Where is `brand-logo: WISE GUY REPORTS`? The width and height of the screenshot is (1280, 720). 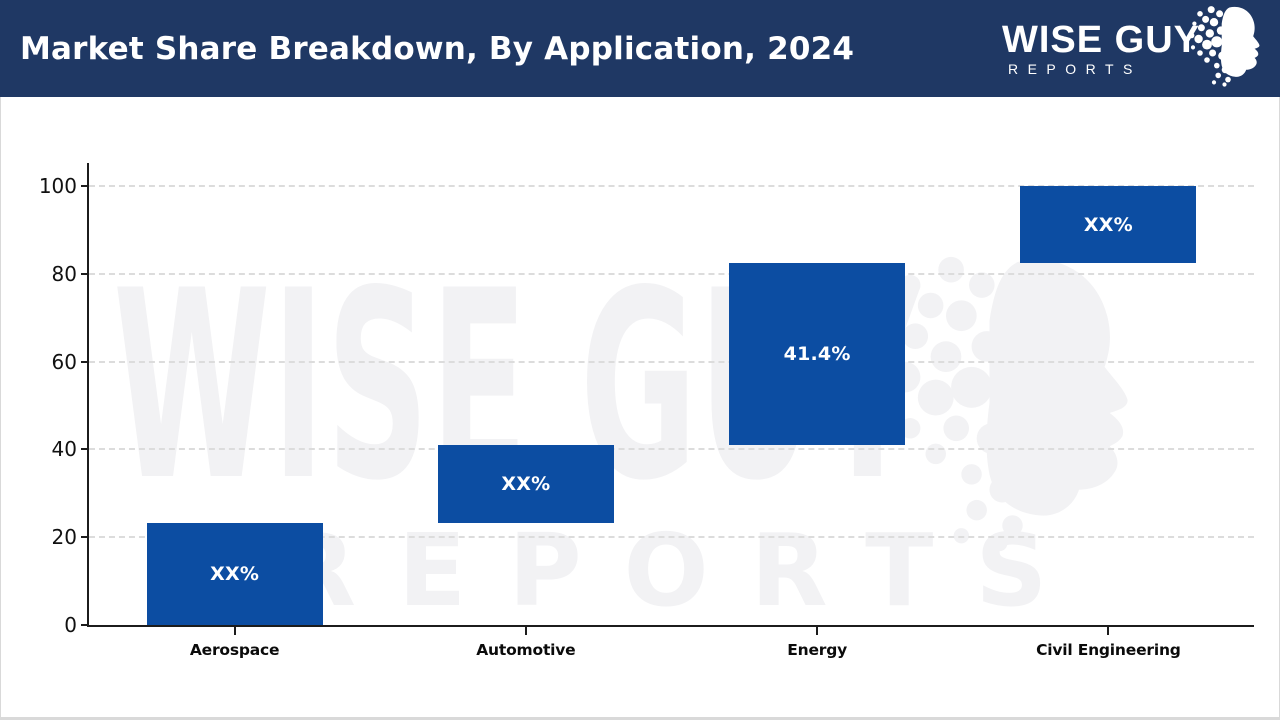
brand-logo: WISE GUY REPORTS is located at coordinates (1136, 49).